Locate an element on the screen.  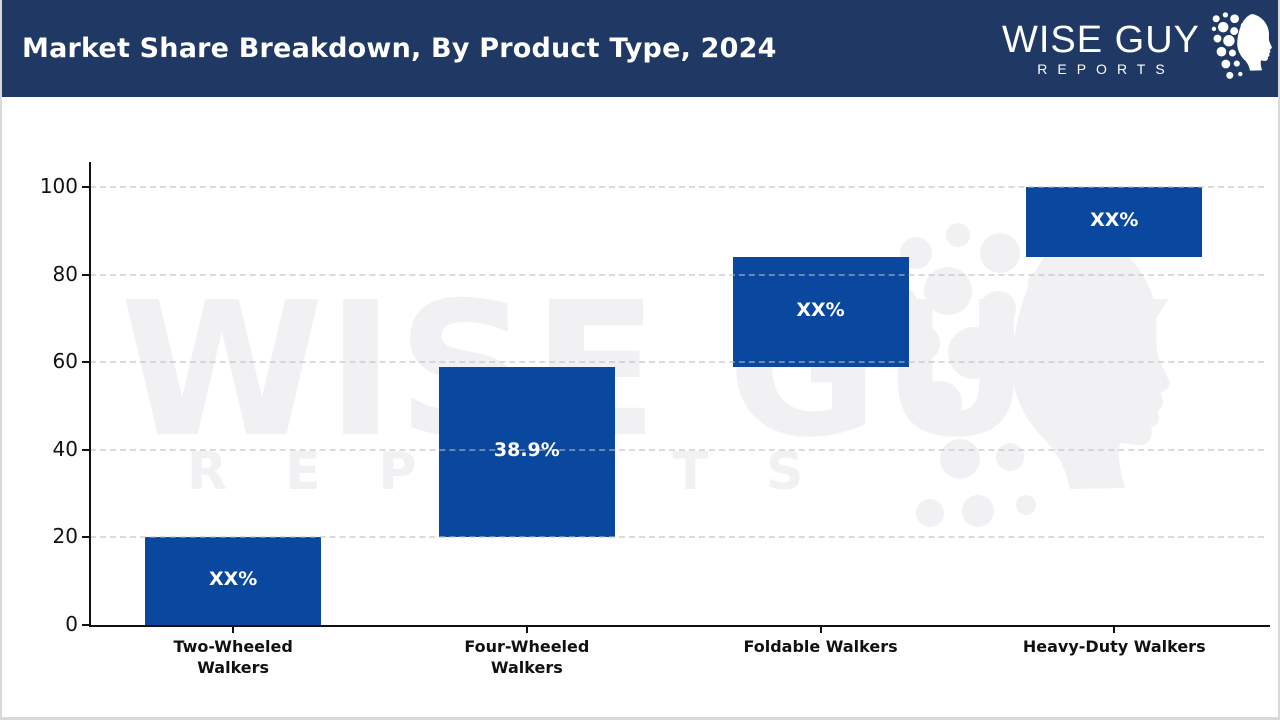
x-category-label-line: Heavy-Duty Walkers is located at coordinates (1114, 646).